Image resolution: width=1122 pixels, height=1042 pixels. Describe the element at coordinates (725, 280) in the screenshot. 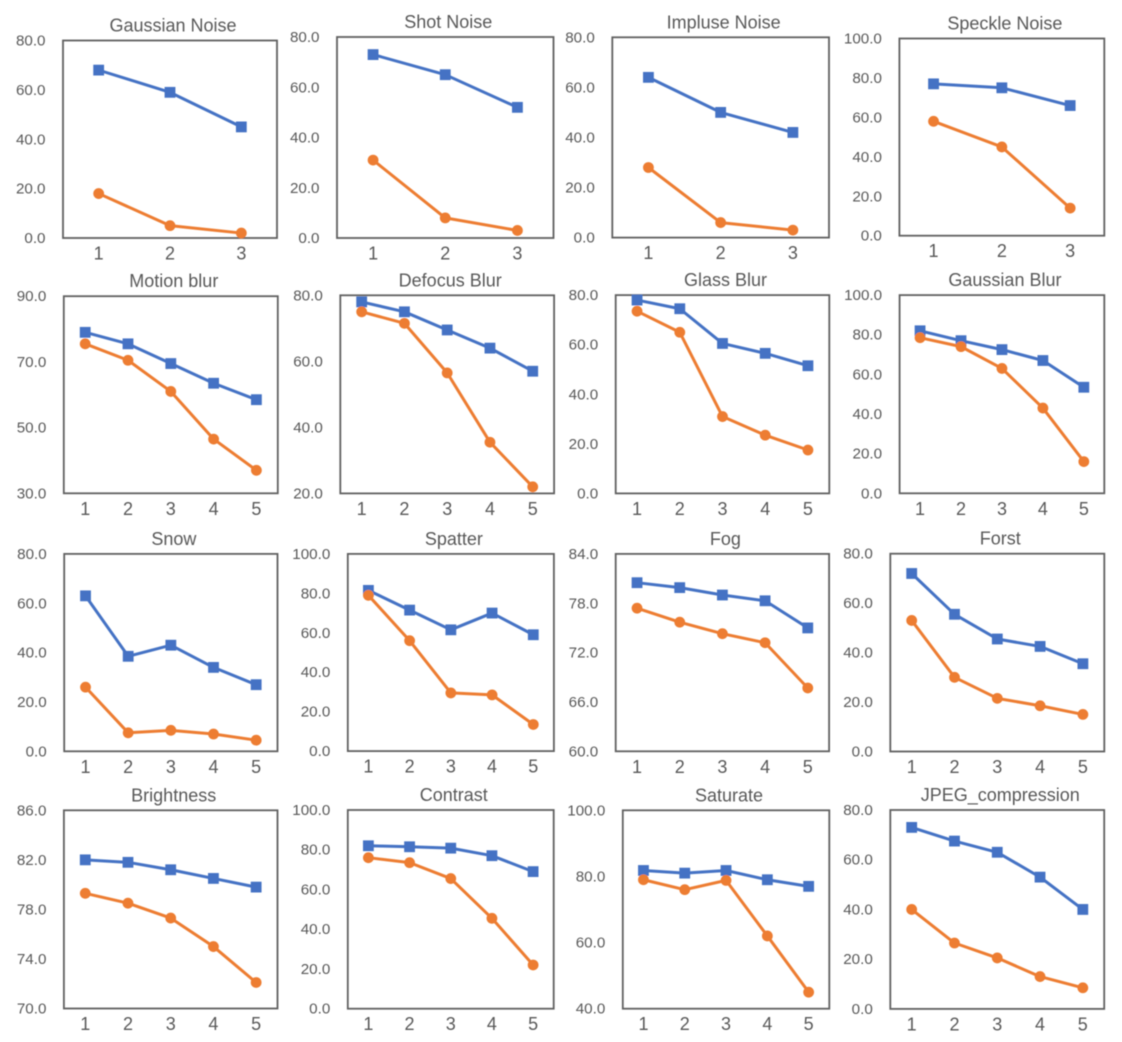

I see `svg-text: Glass Blur` at that location.